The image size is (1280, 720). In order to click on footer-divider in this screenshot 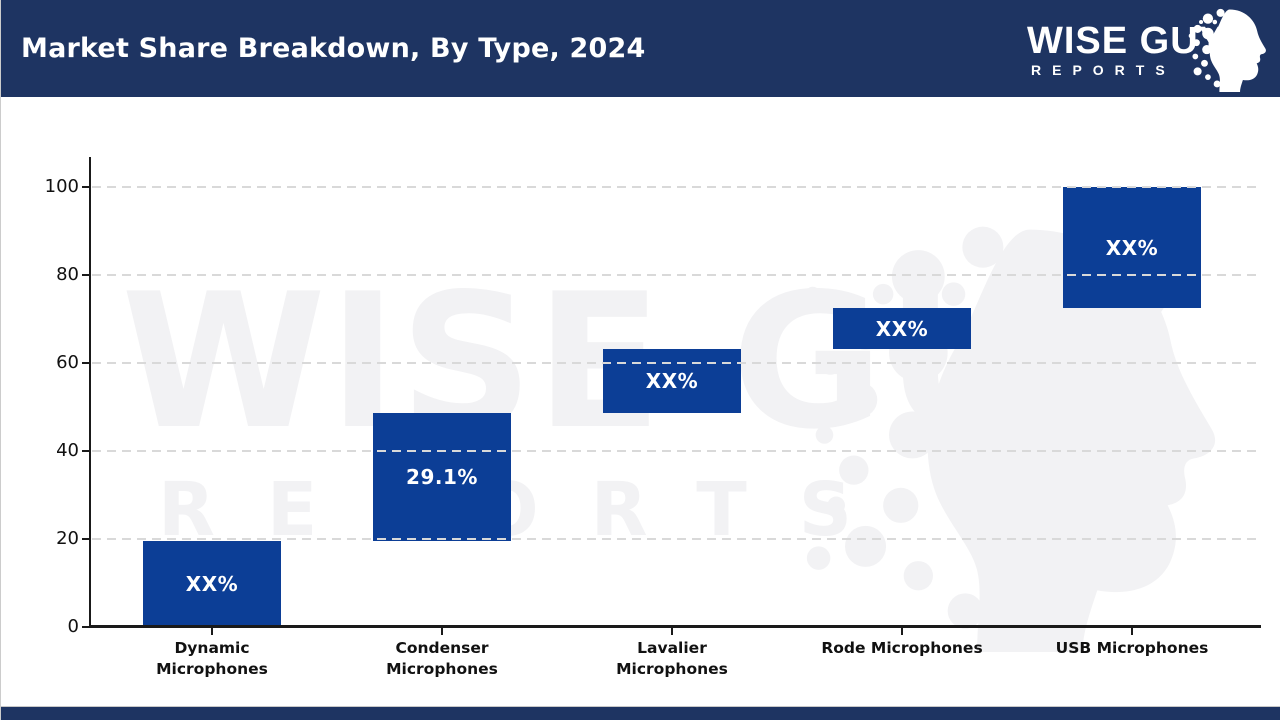, I will do `click(640, 706)`.